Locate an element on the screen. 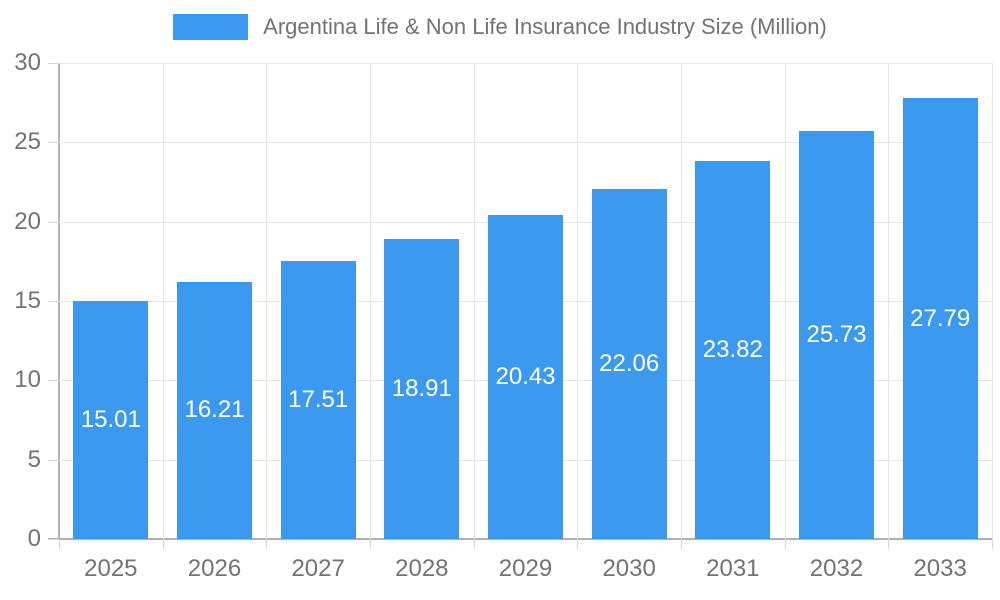  bar-2025: 15.01 is located at coordinates (111, 419).